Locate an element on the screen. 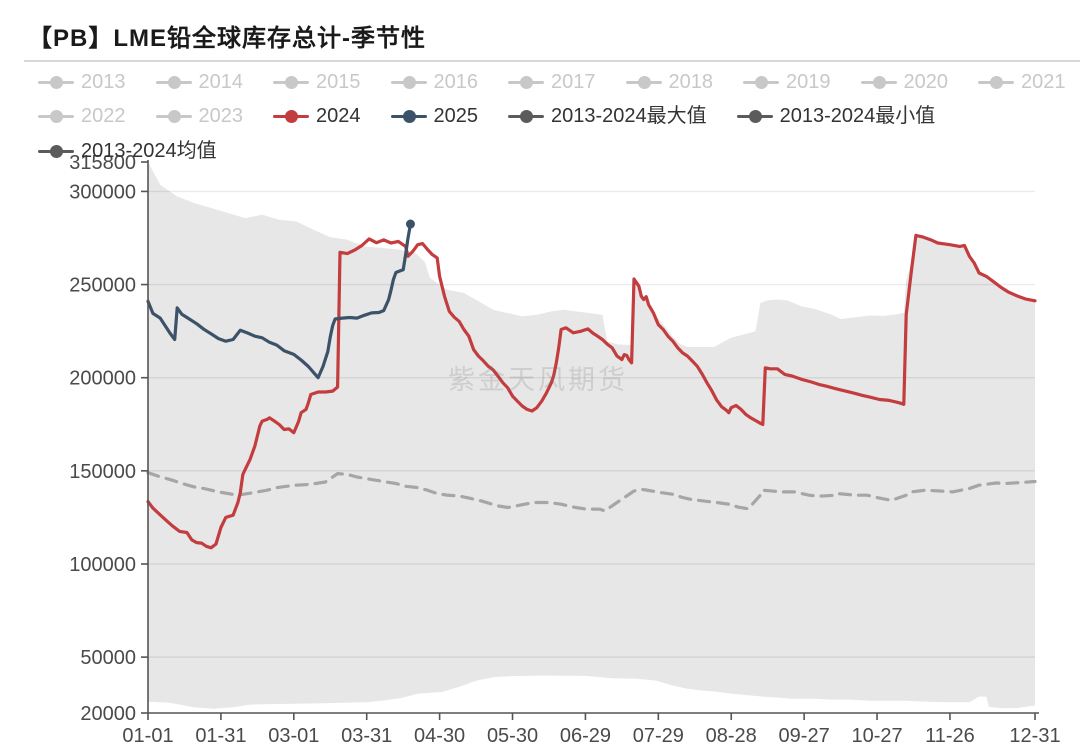 The width and height of the screenshot is (1080, 754). legend-item-2013-2024: 2013-2024最大值 is located at coordinates (607, 116).